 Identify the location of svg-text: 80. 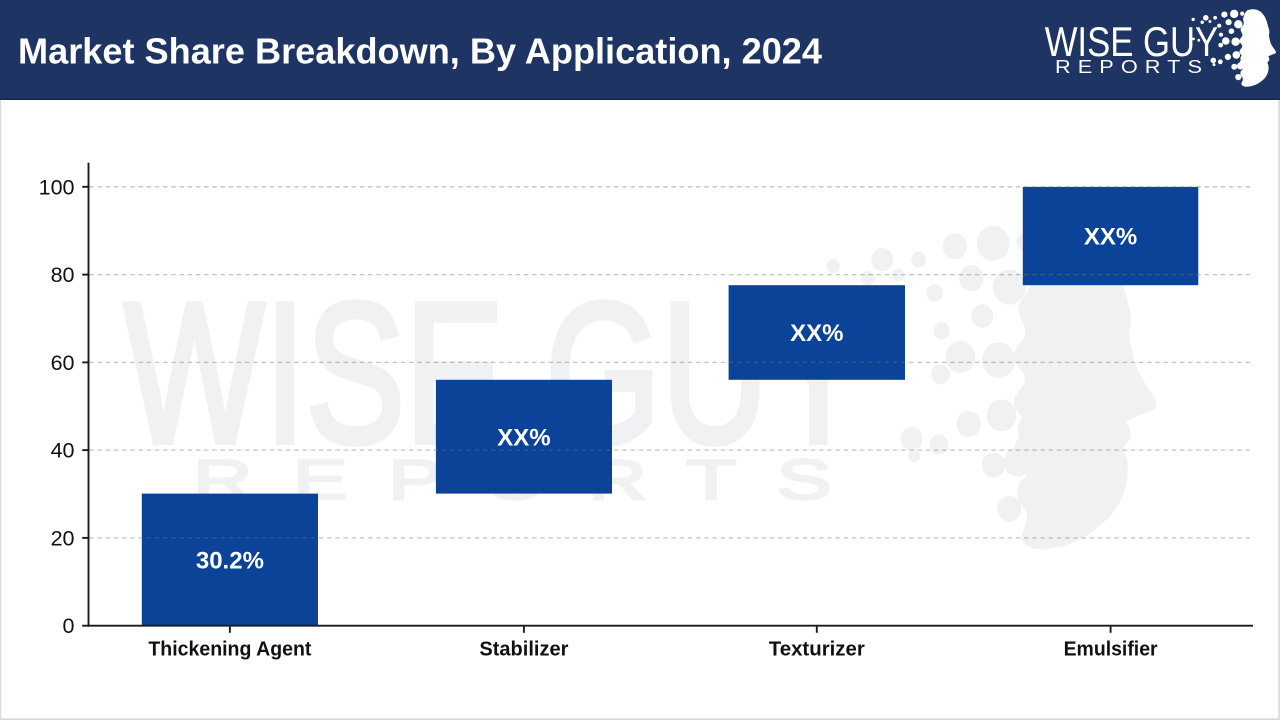
(63, 275).